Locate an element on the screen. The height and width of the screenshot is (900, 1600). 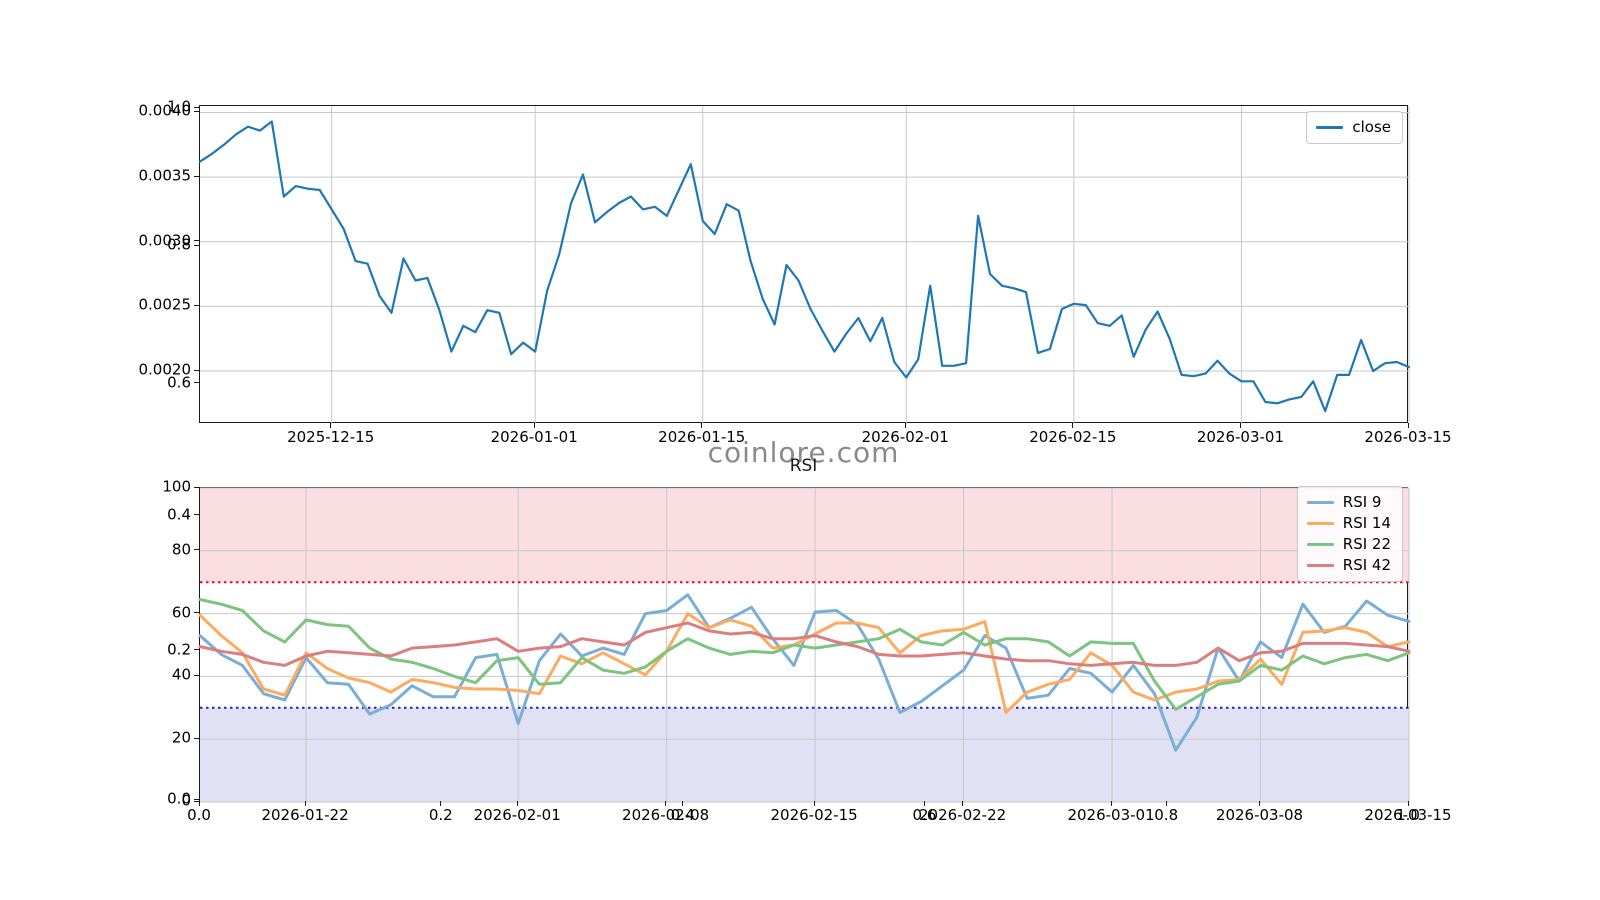
x2-tick-label: 0.0 is located at coordinates (199, 815).